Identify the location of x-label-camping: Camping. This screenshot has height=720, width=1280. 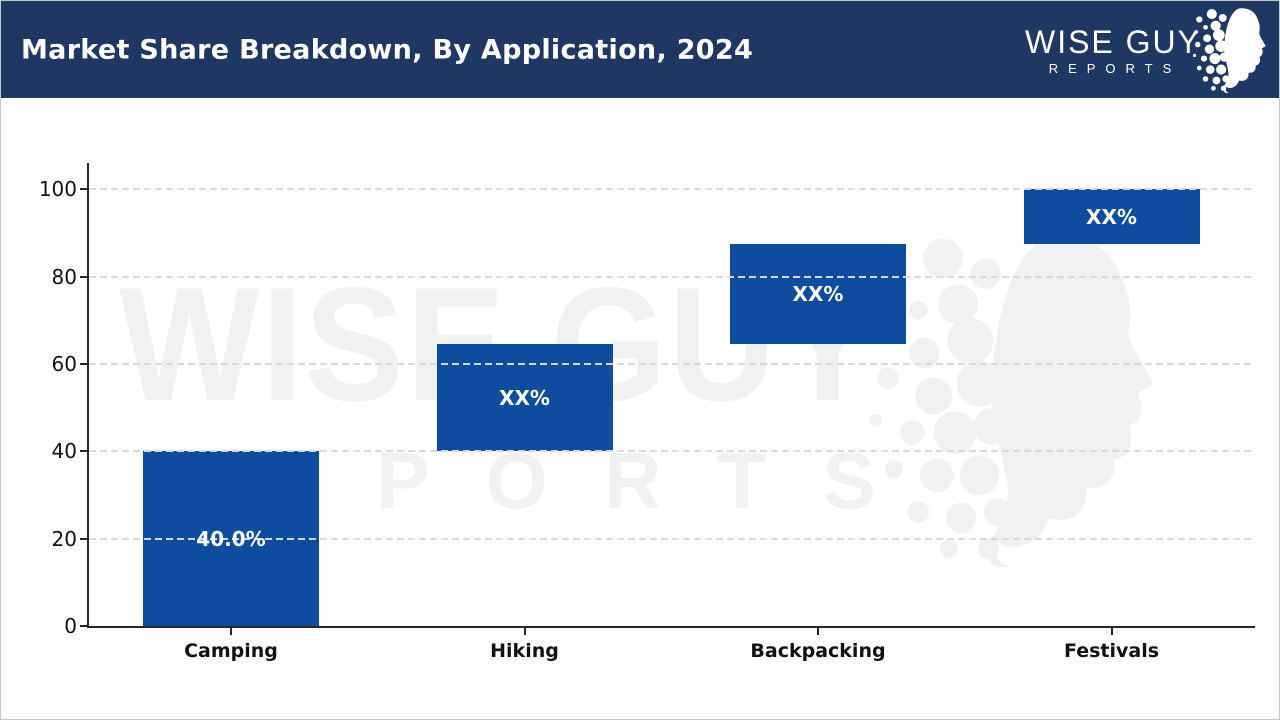
(231, 651).